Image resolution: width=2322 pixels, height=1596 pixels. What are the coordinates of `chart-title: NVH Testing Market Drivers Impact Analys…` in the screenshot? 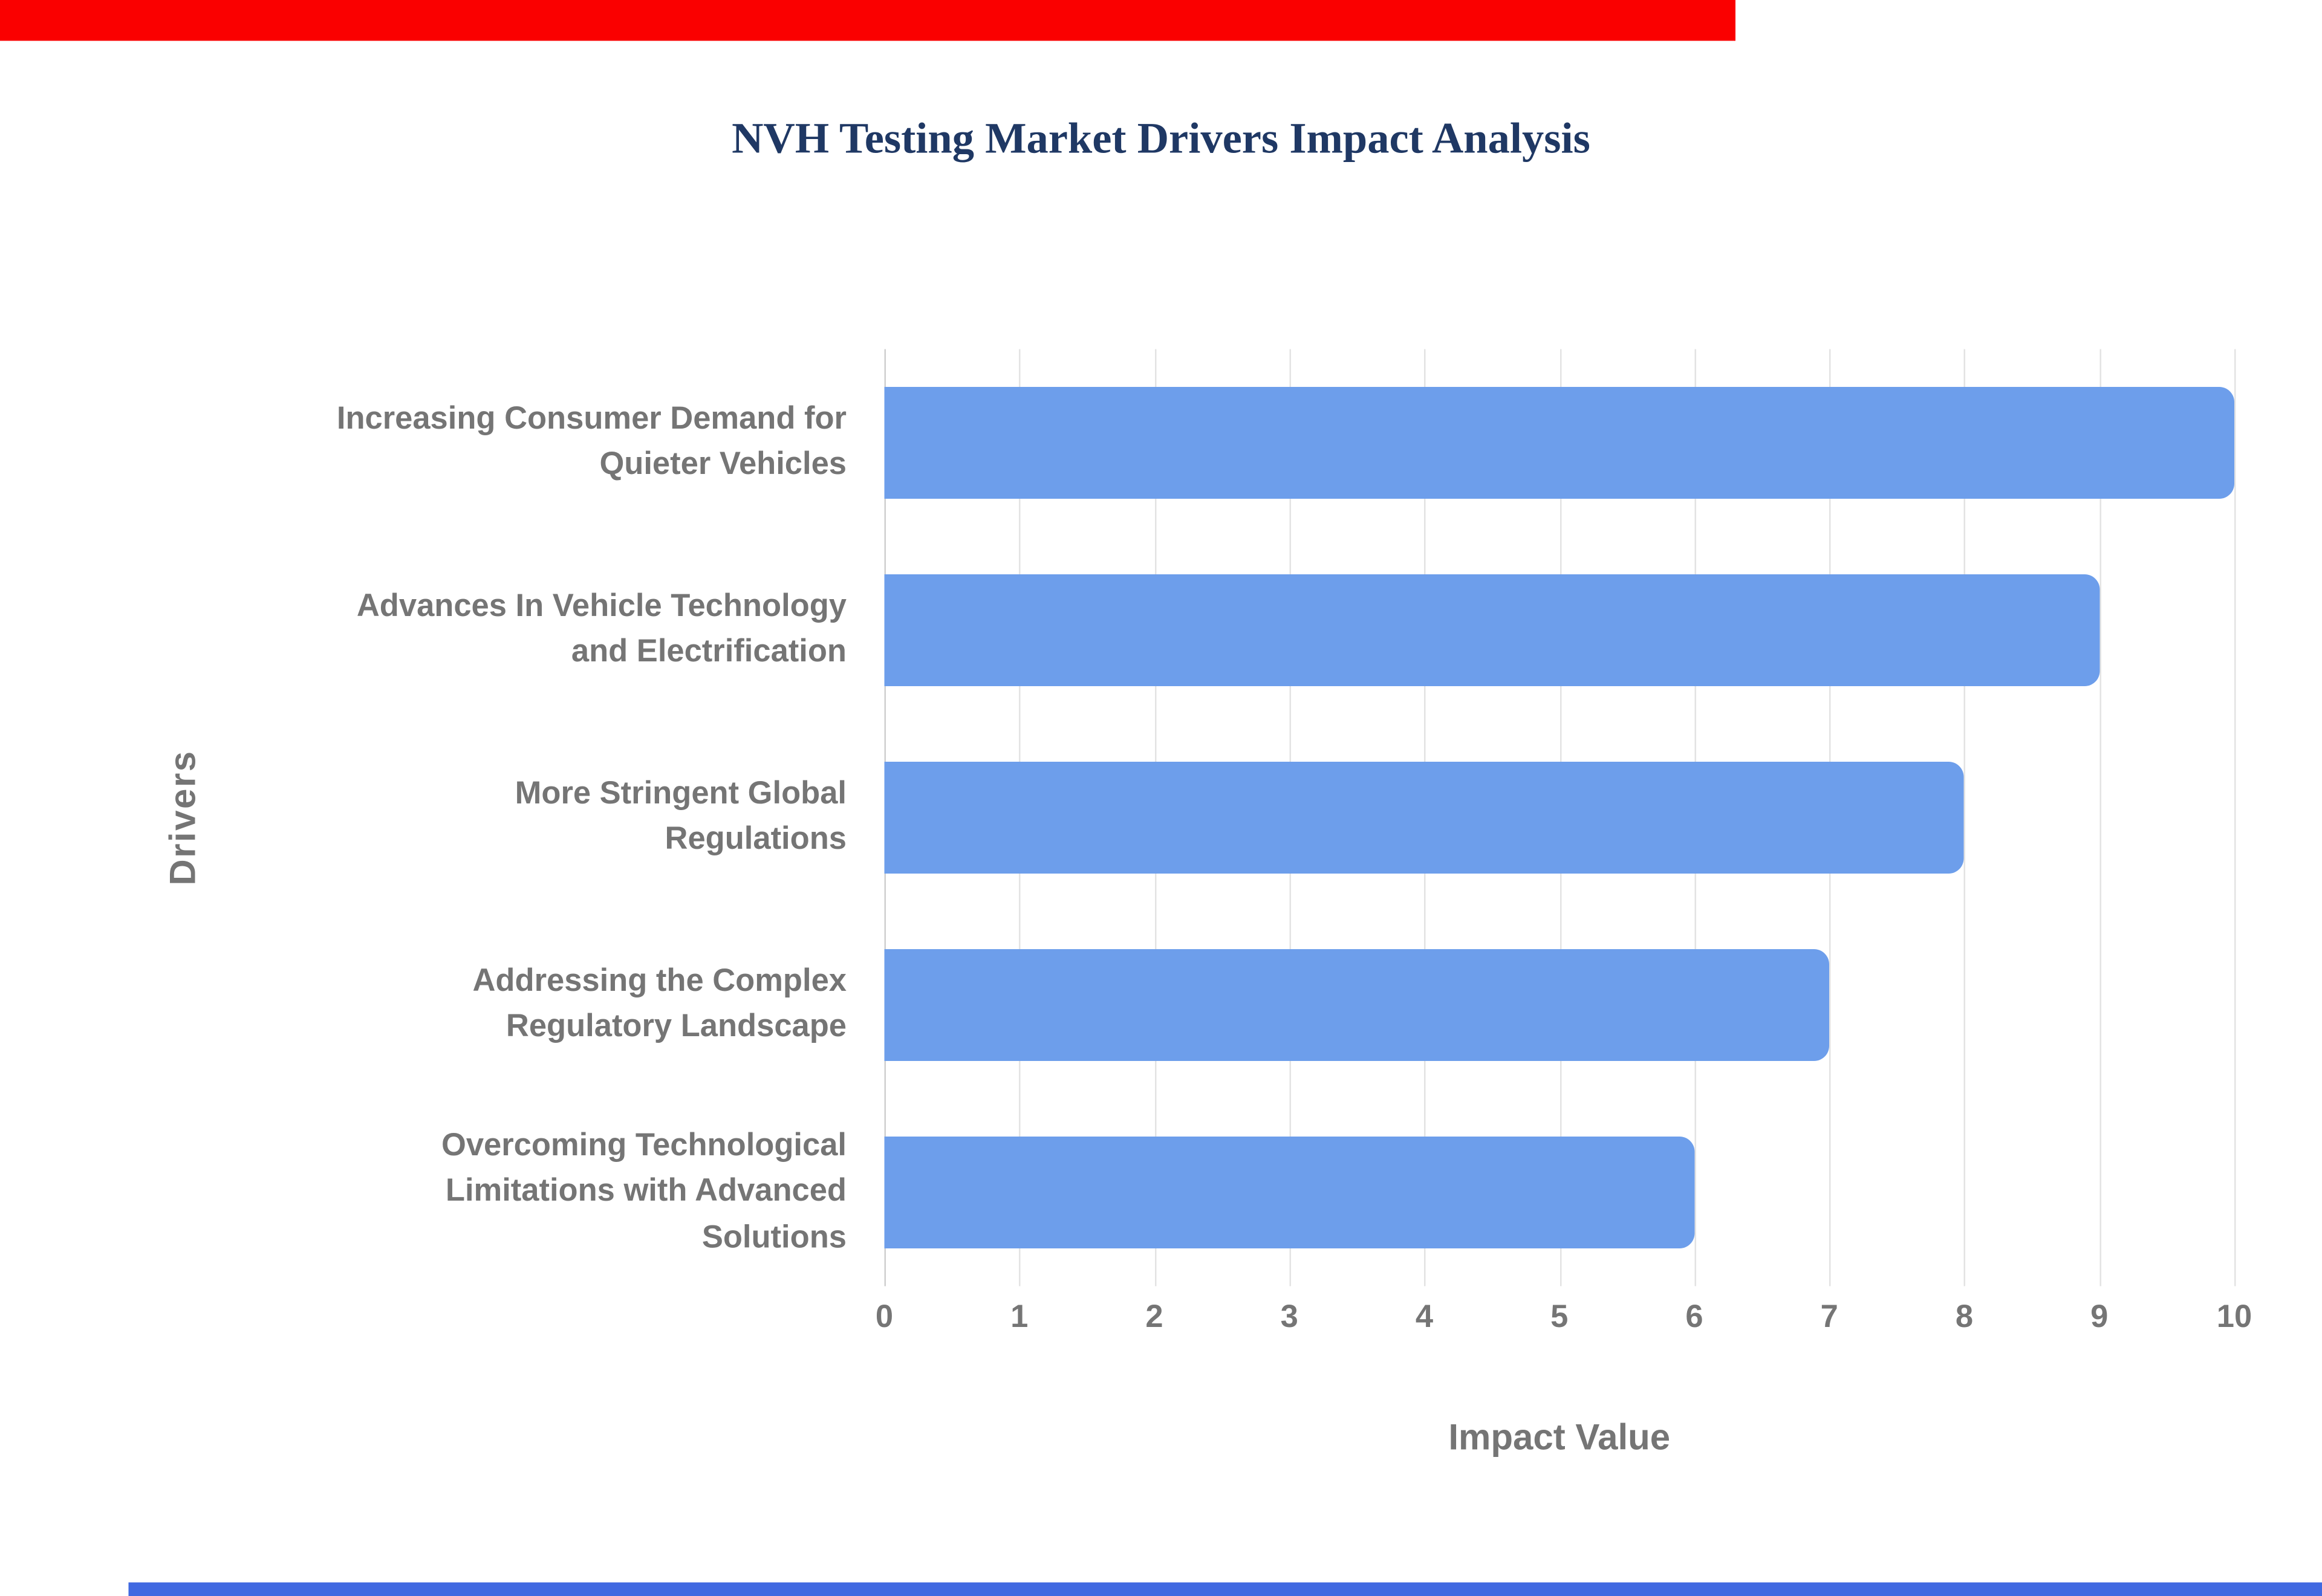 It's located at (1161, 139).